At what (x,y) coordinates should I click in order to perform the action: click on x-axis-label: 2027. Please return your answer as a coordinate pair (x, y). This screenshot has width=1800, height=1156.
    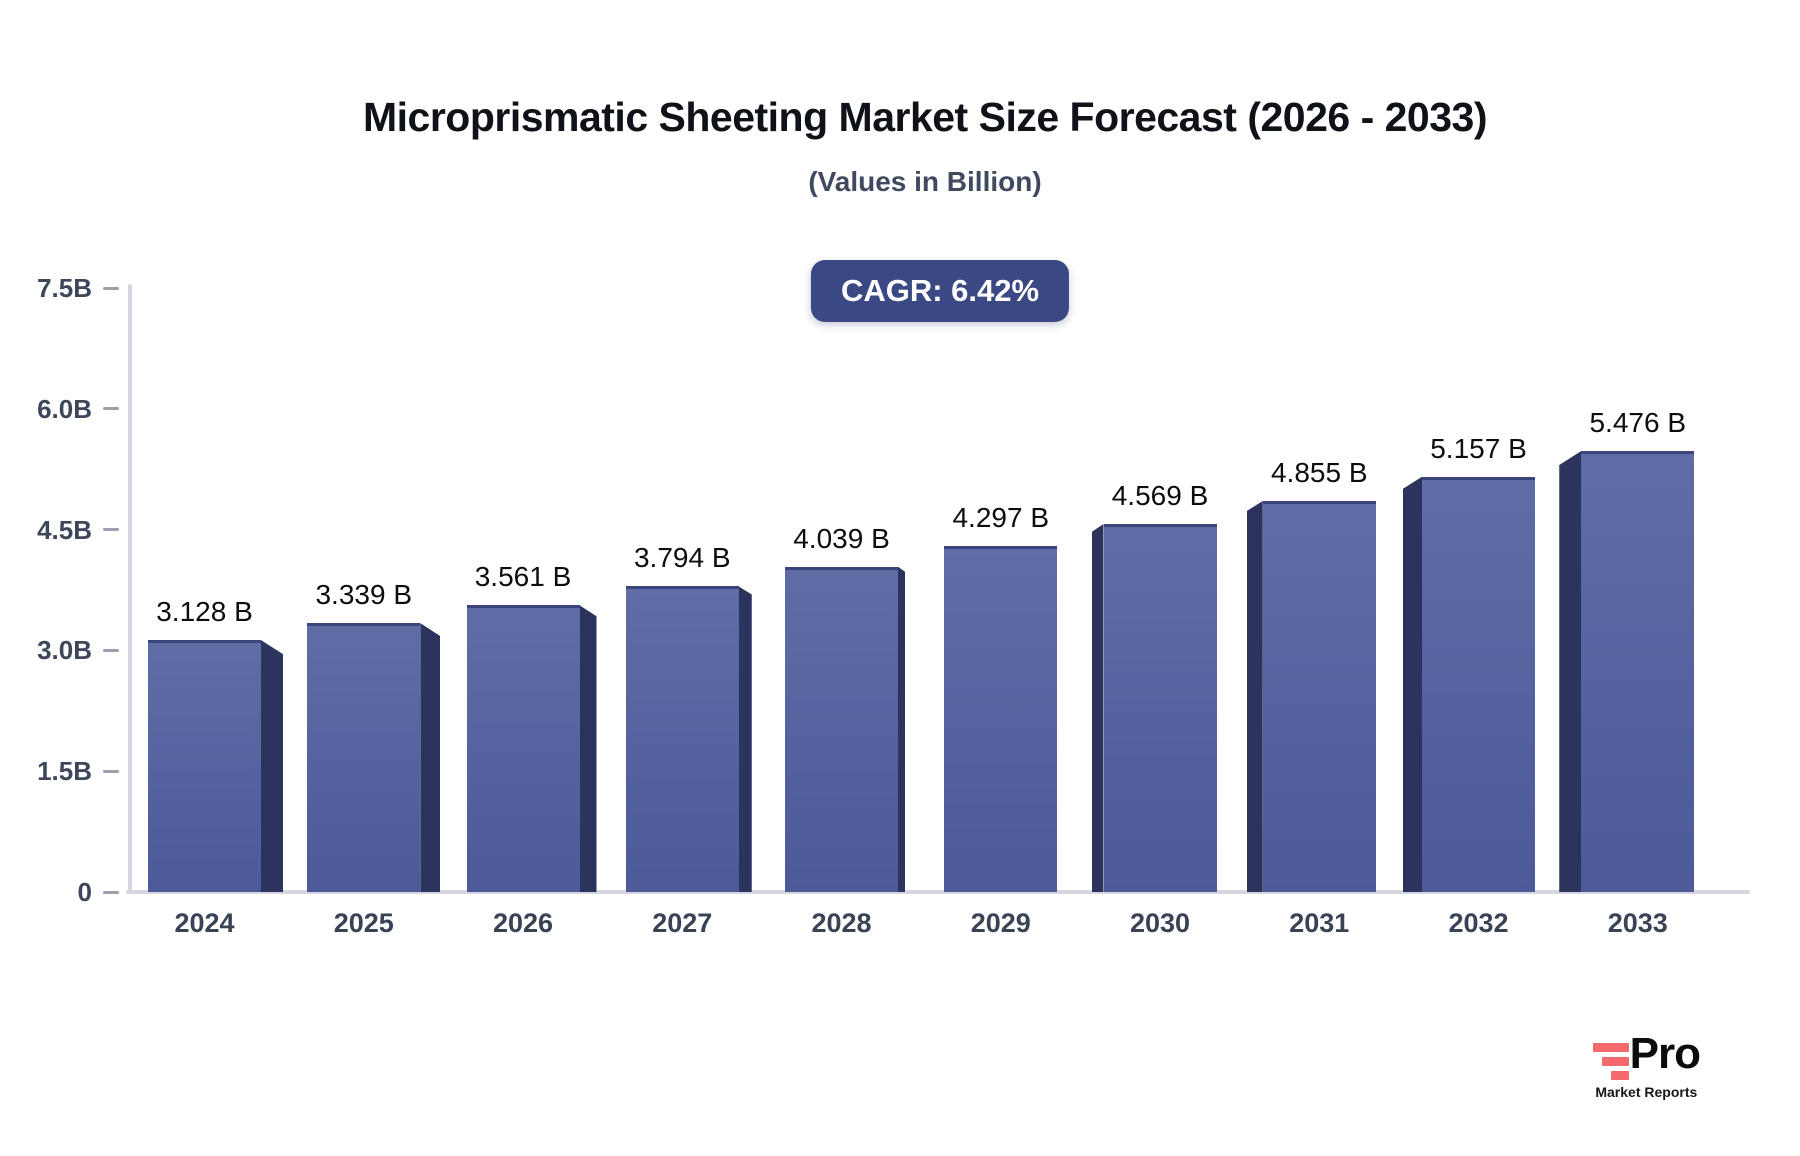
    Looking at the image, I should click on (682, 923).